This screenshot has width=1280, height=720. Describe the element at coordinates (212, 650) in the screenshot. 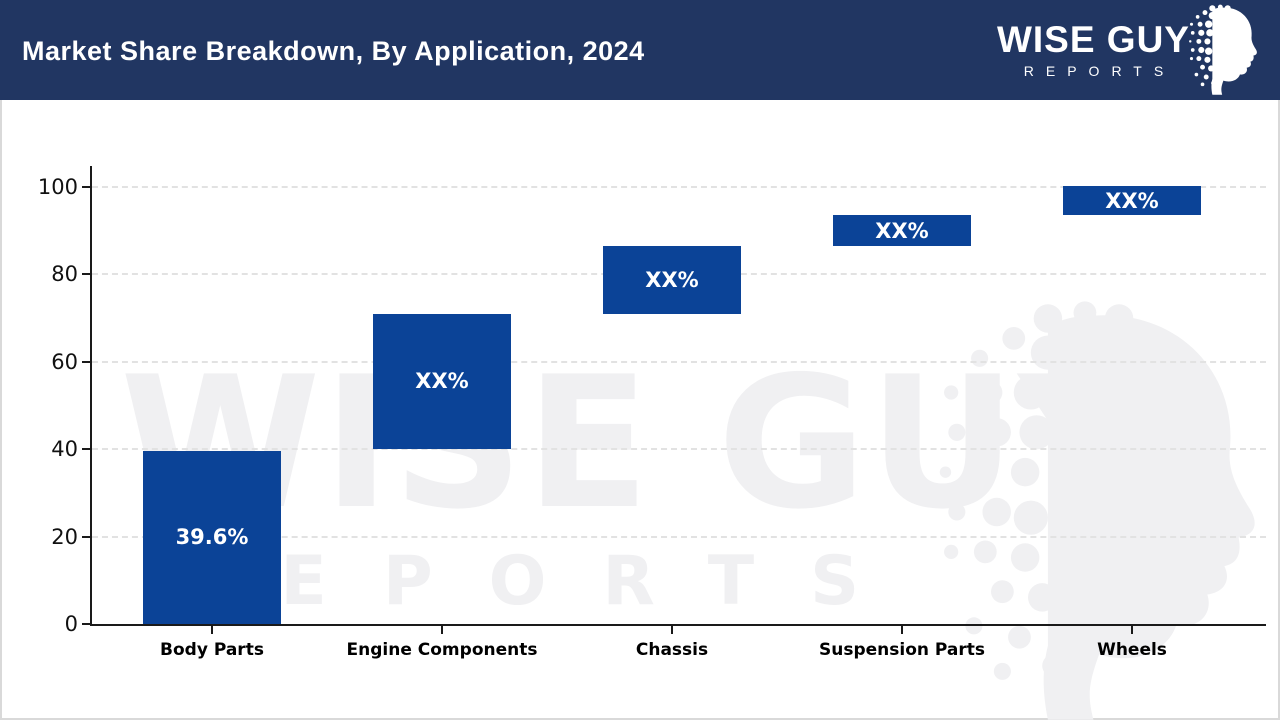

I see `category-label-body-parts: Body Parts` at that location.